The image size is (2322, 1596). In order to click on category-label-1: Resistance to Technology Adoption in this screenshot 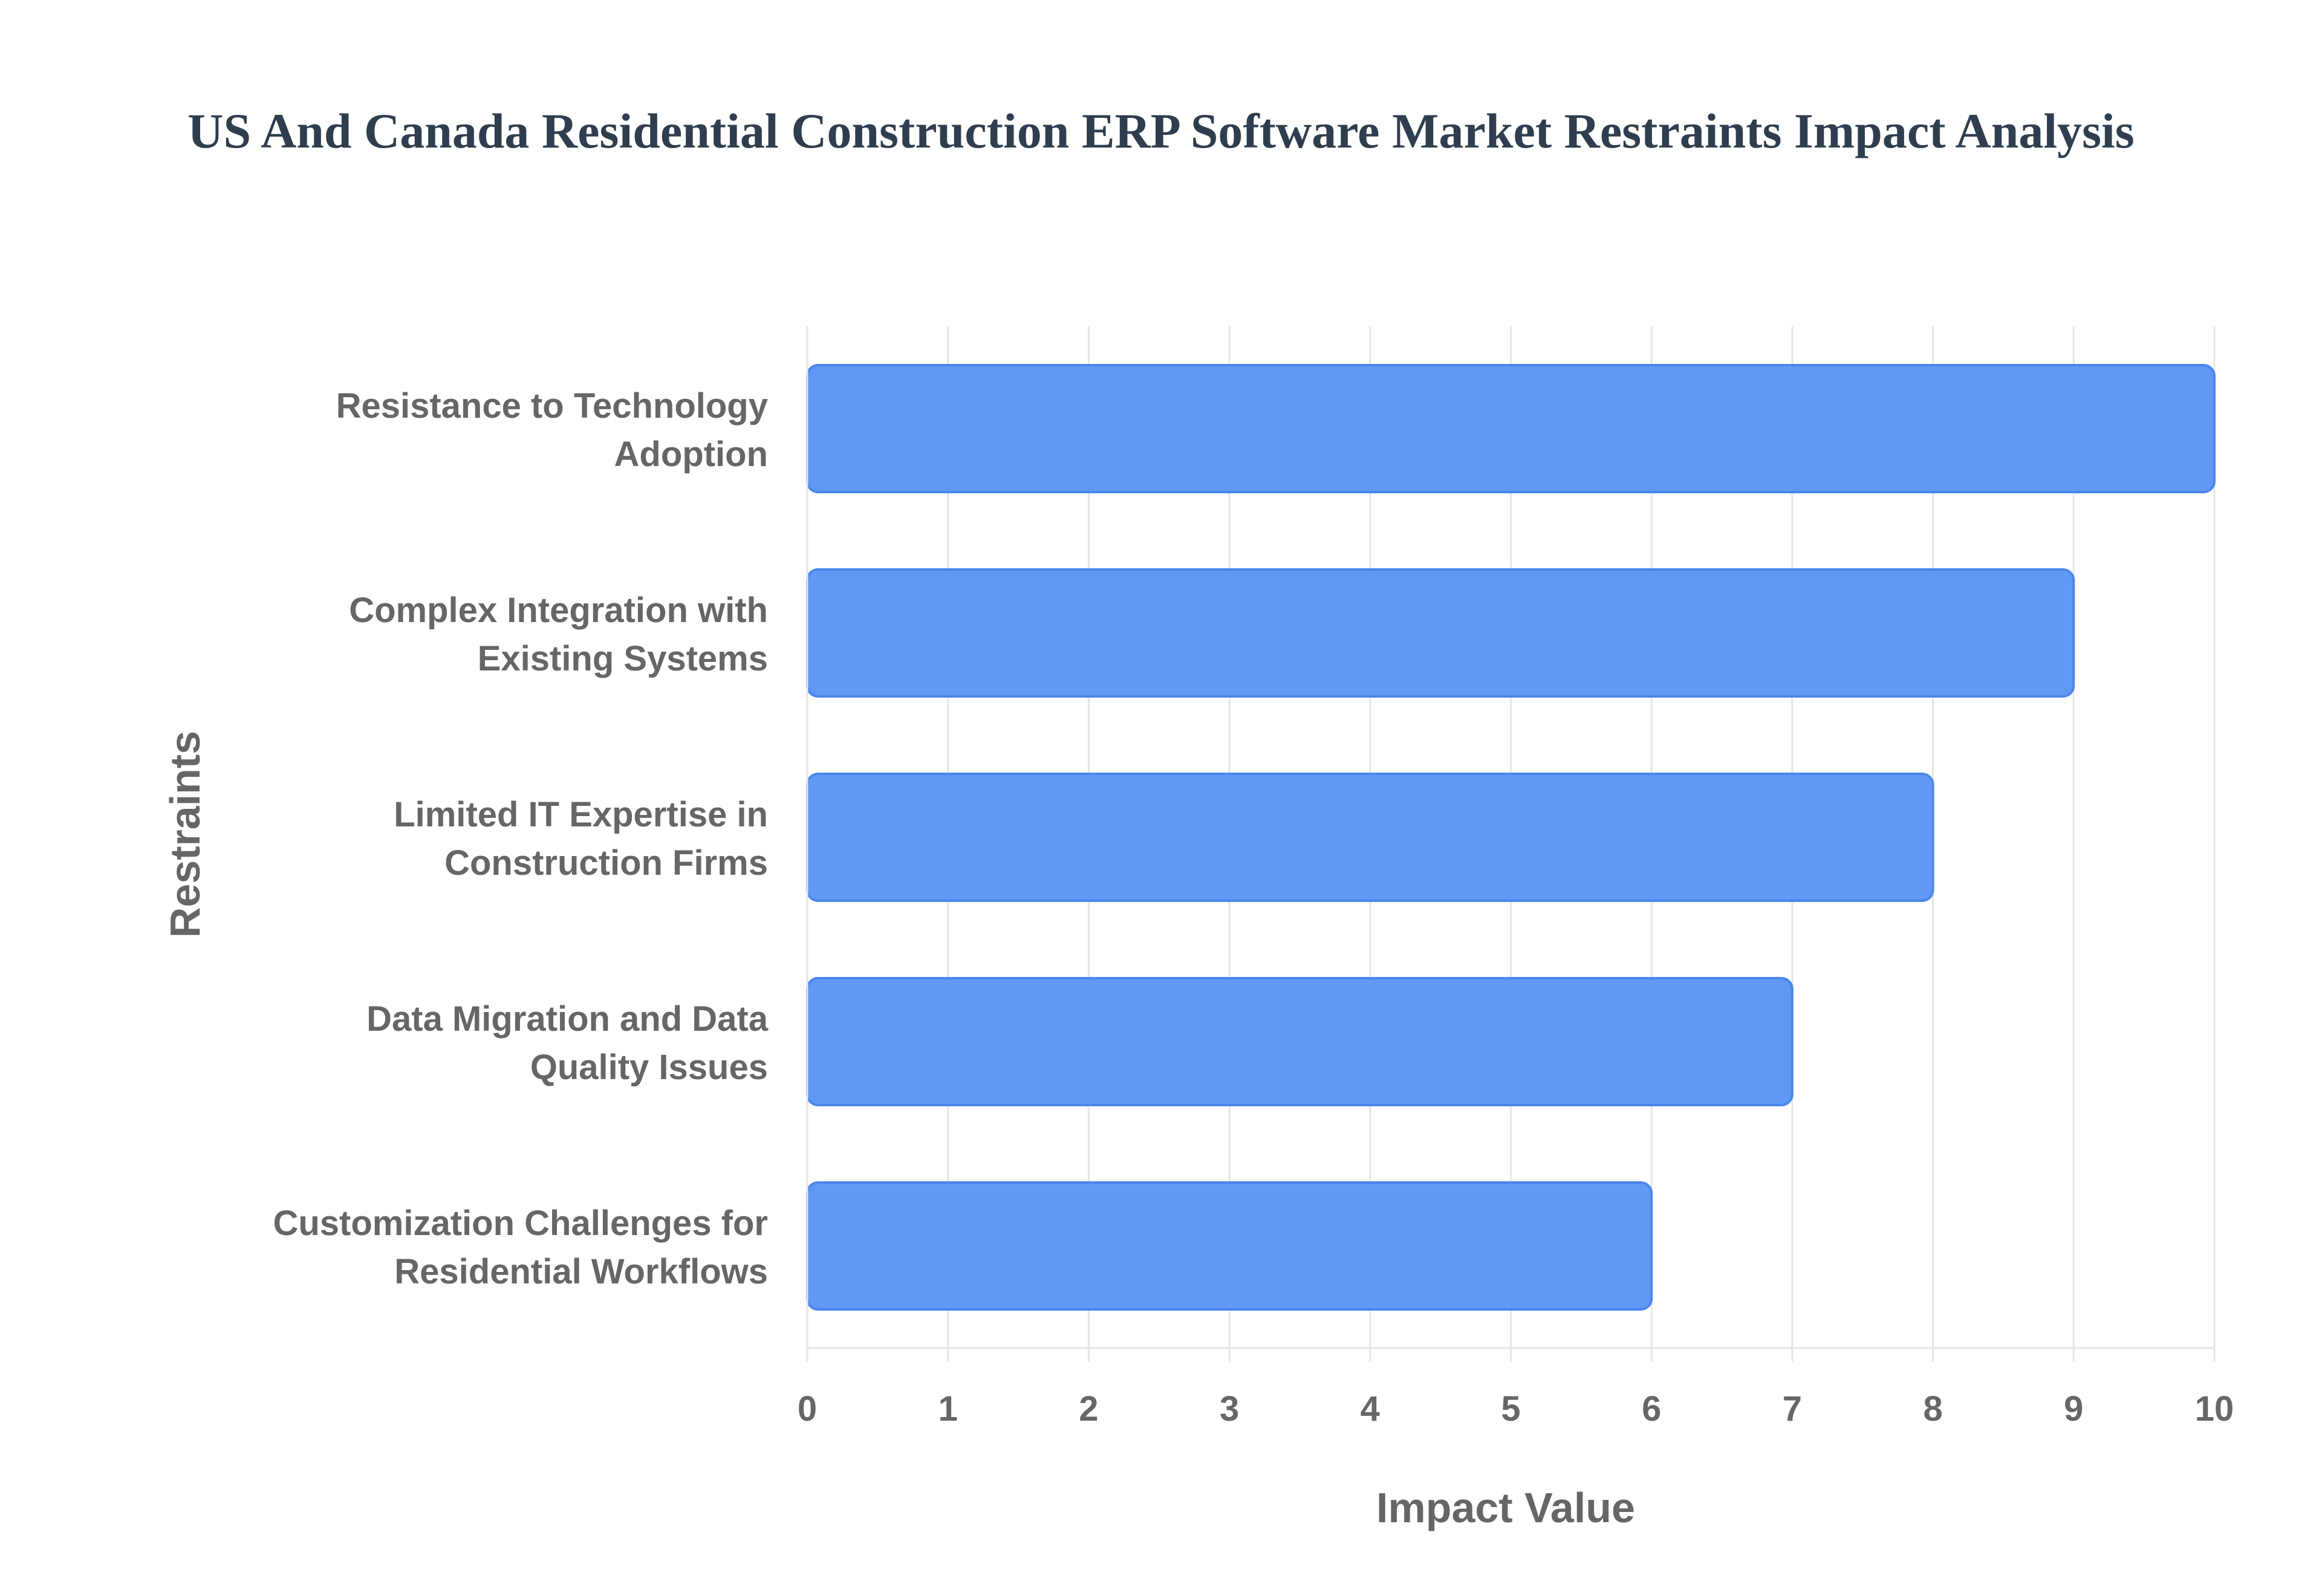, I will do `click(552, 430)`.